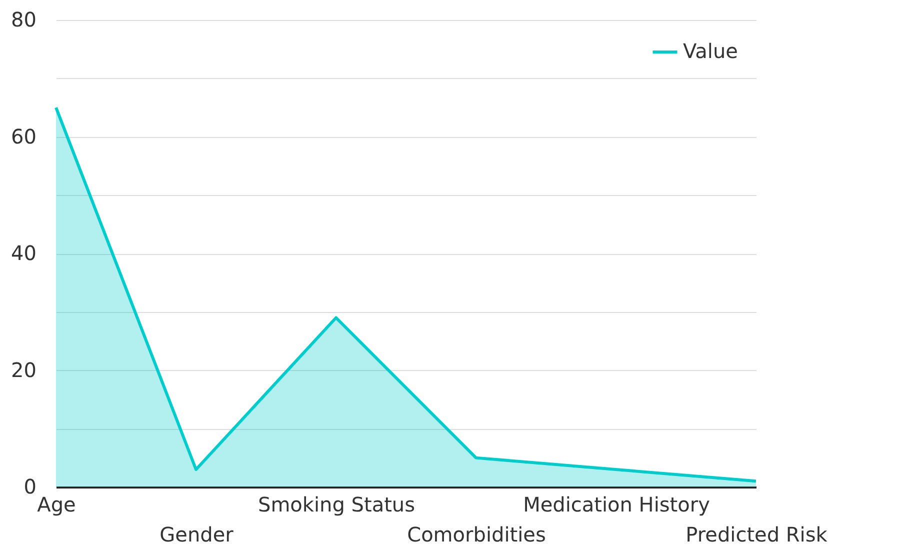 The width and height of the screenshot is (917, 559). Describe the element at coordinates (30, 486) in the screenshot. I see `y-tick-label: 0` at that location.